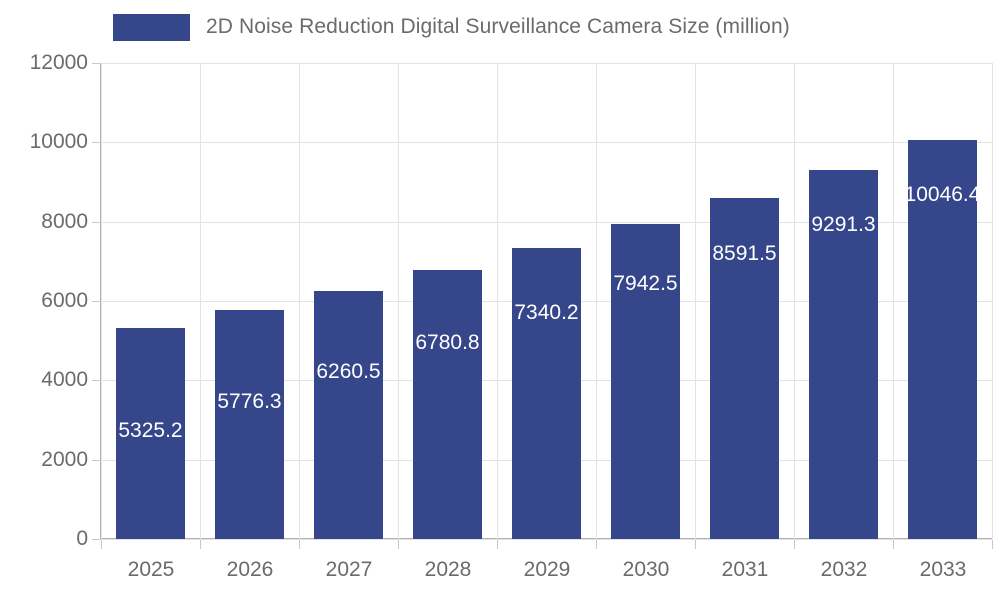 This screenshot has height=600, width=1000. What do you see at coordinates (151, 27) in the screenshot?
I see `legend-color-swatch` at bounding box center [151, 27].